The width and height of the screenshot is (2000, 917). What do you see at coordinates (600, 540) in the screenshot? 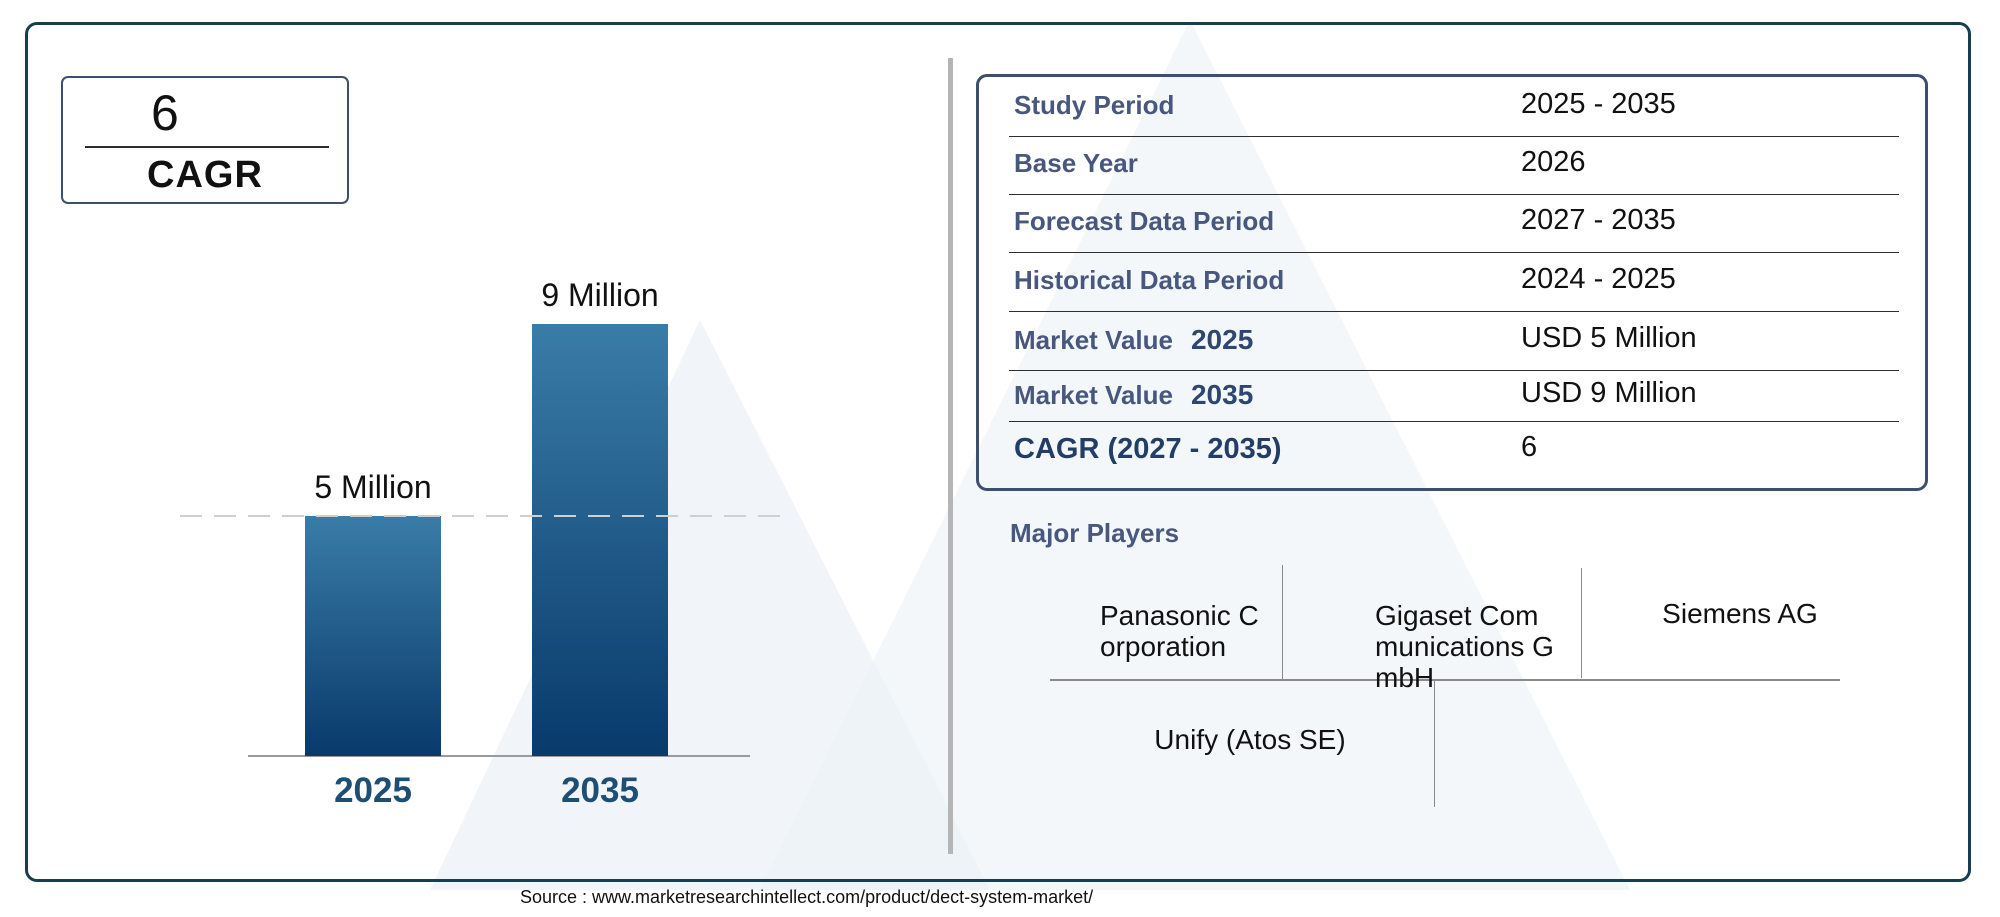
I see `bar-2035` at bounding box center [600, 540].